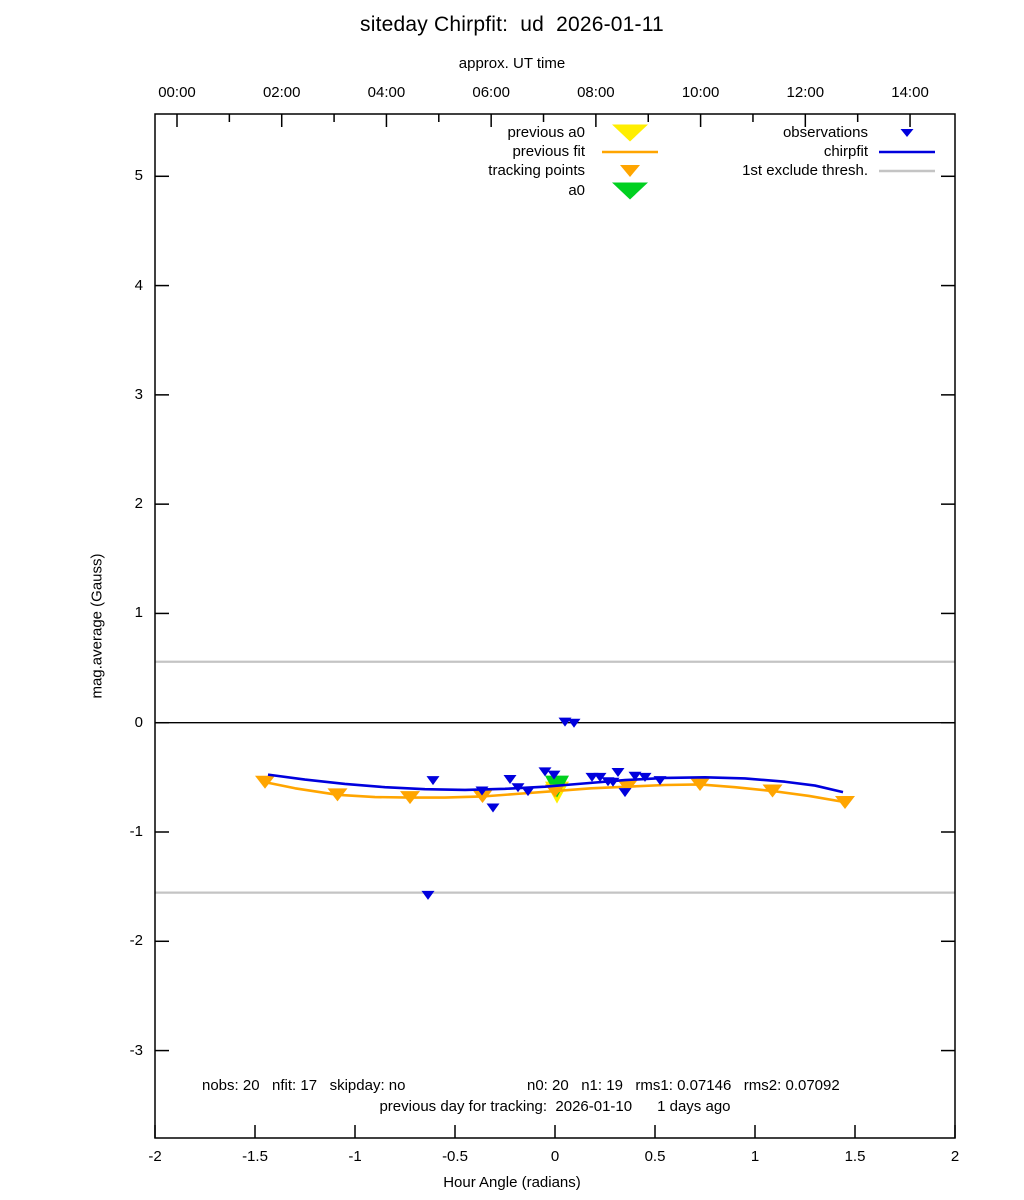  What do you see at coordinates (825, 132) in the screenshot?
I see `legend-label-observations: observations` at bounding box center [825, 132].